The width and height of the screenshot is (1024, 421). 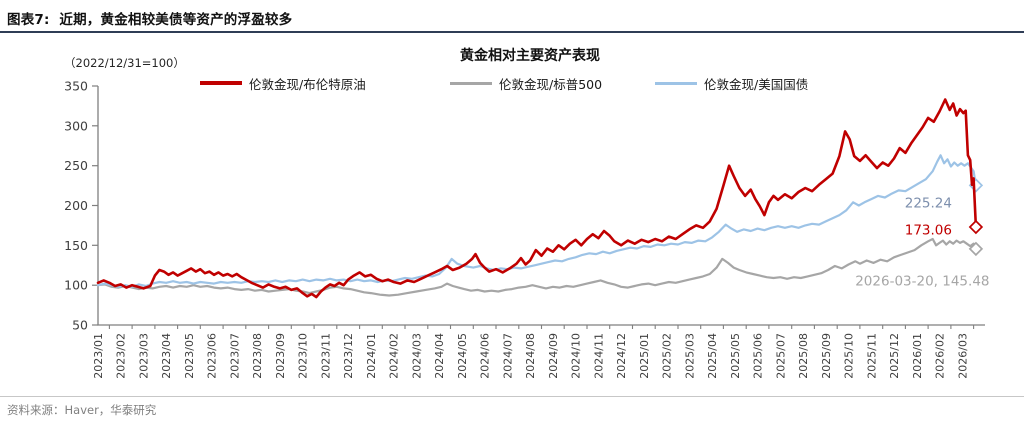 I want to click on header-rule, so click(x=512, y=32).